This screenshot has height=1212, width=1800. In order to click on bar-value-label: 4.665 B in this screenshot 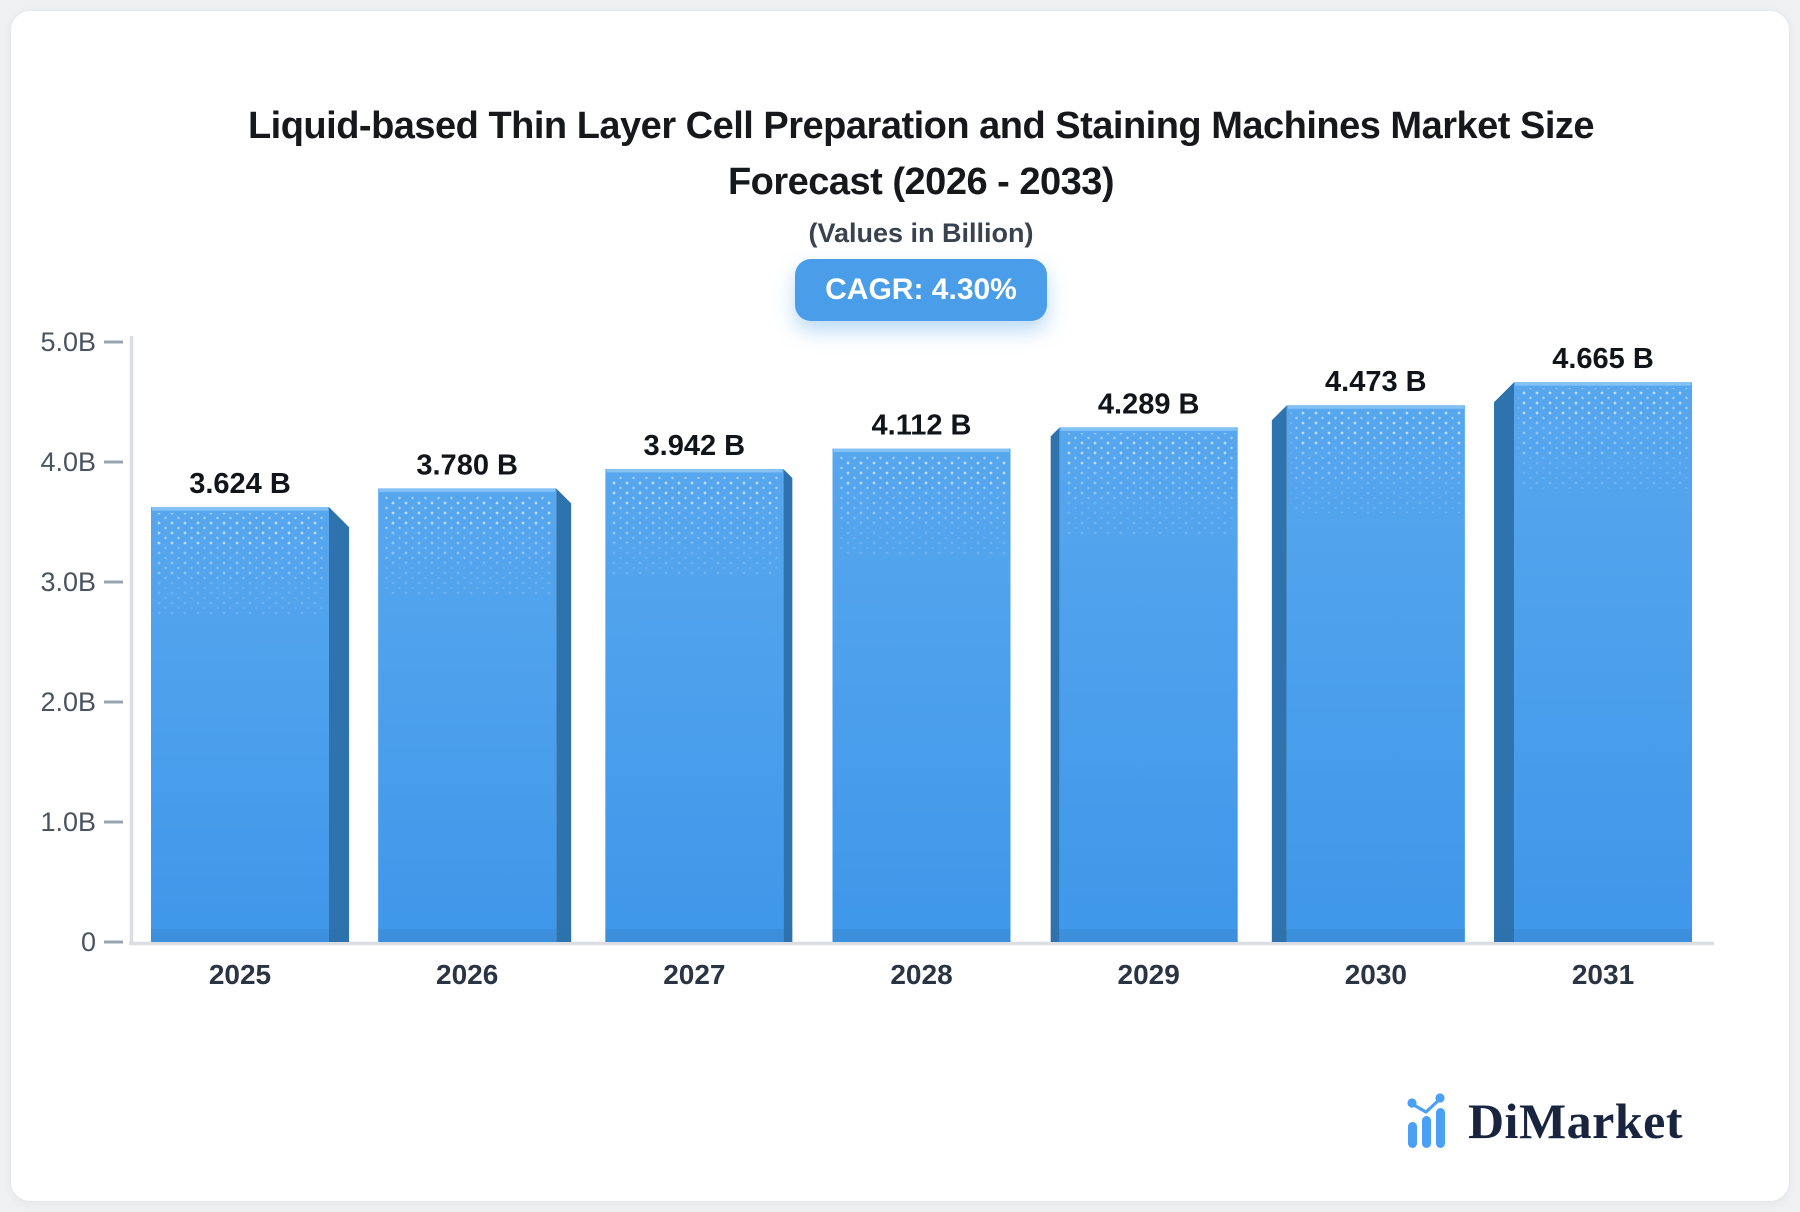, I will do `click(1603, 359)`.